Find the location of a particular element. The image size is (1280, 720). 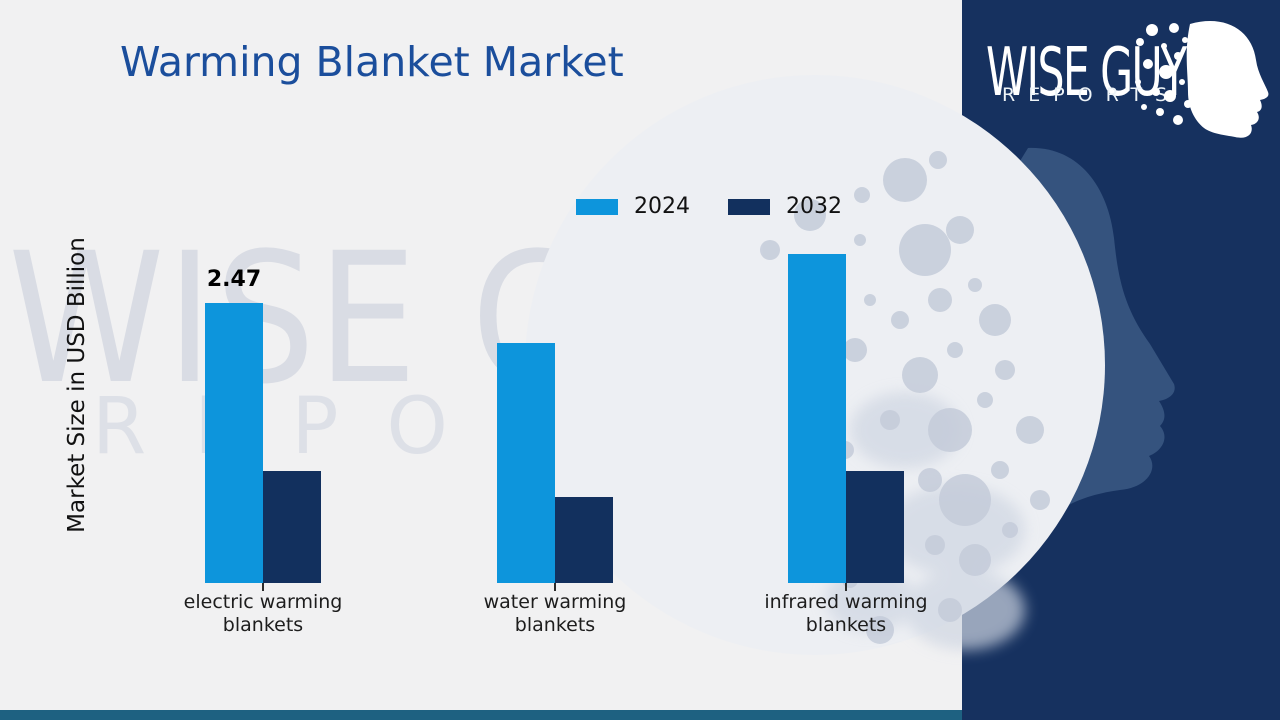

bar-2024-electric is located at coordinates (234, 443).